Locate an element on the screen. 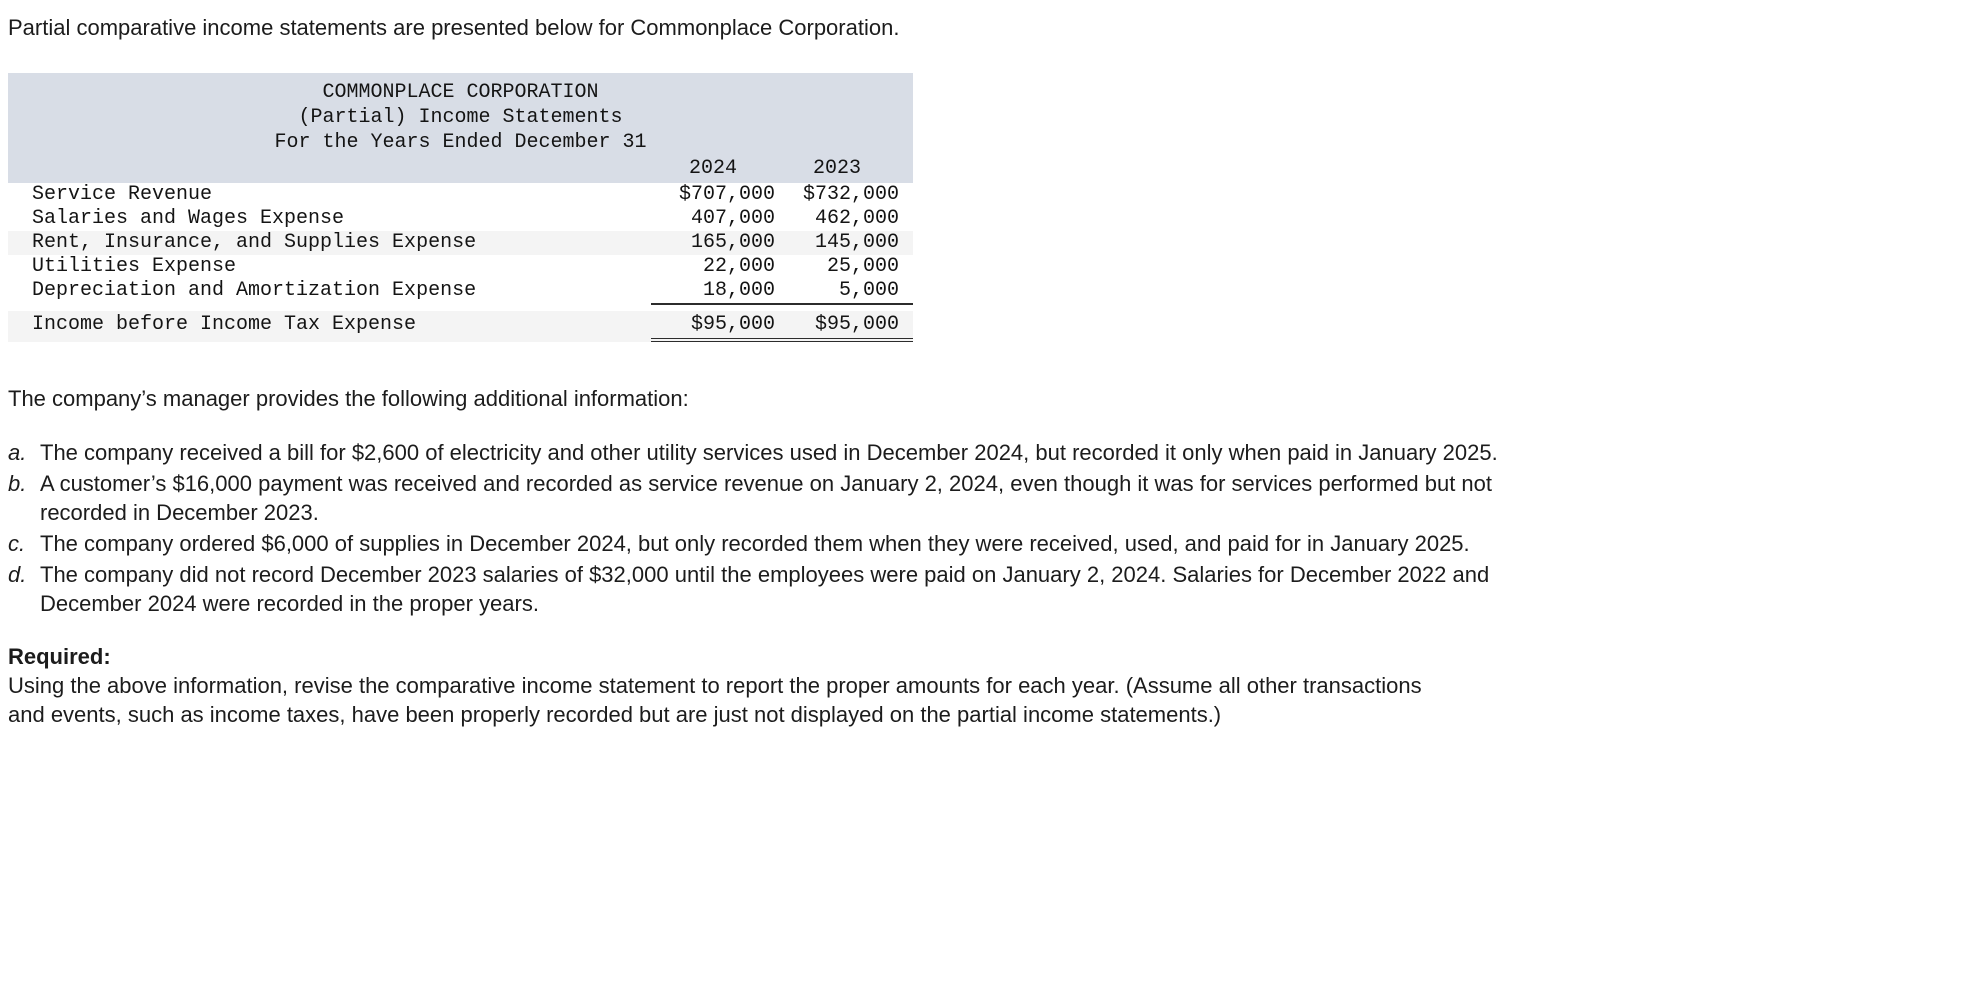 The width and height of the screenshot is (1978, 1002). row-amount-2024: 407,000 is located at coordinates (732, 218).